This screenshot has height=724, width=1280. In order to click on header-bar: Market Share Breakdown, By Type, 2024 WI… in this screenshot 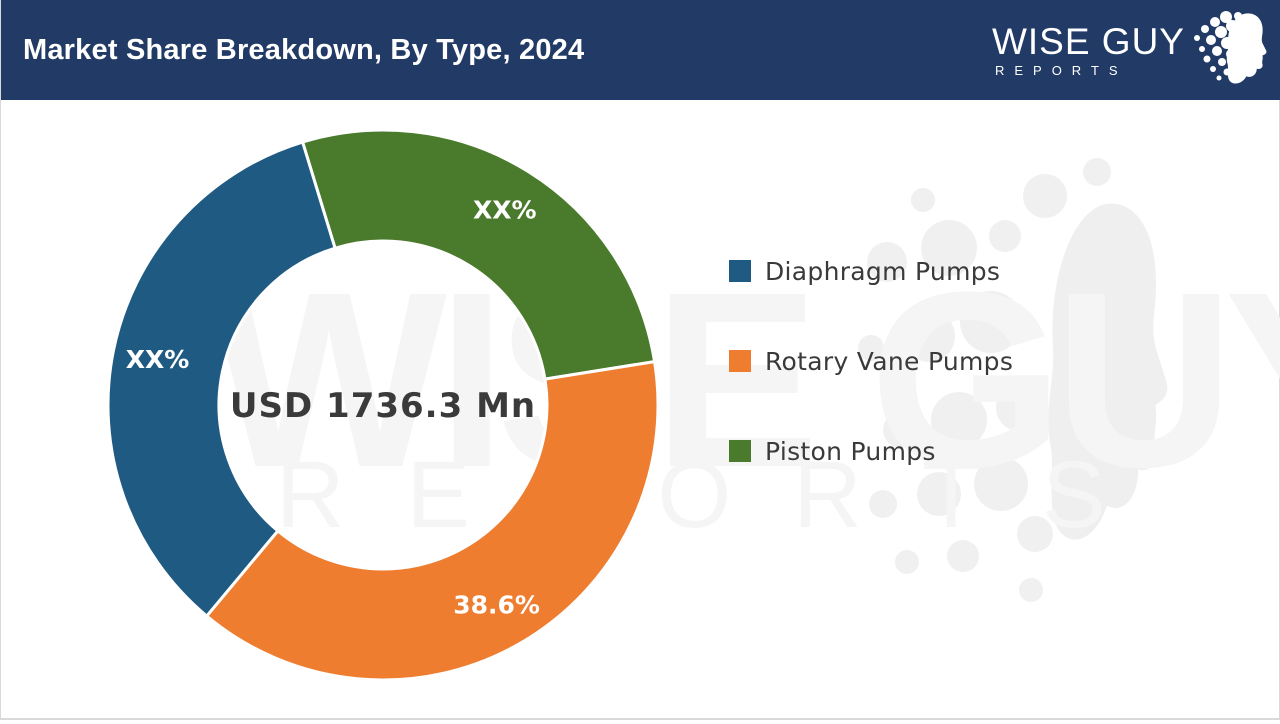, I will do `click(640, 50)`.